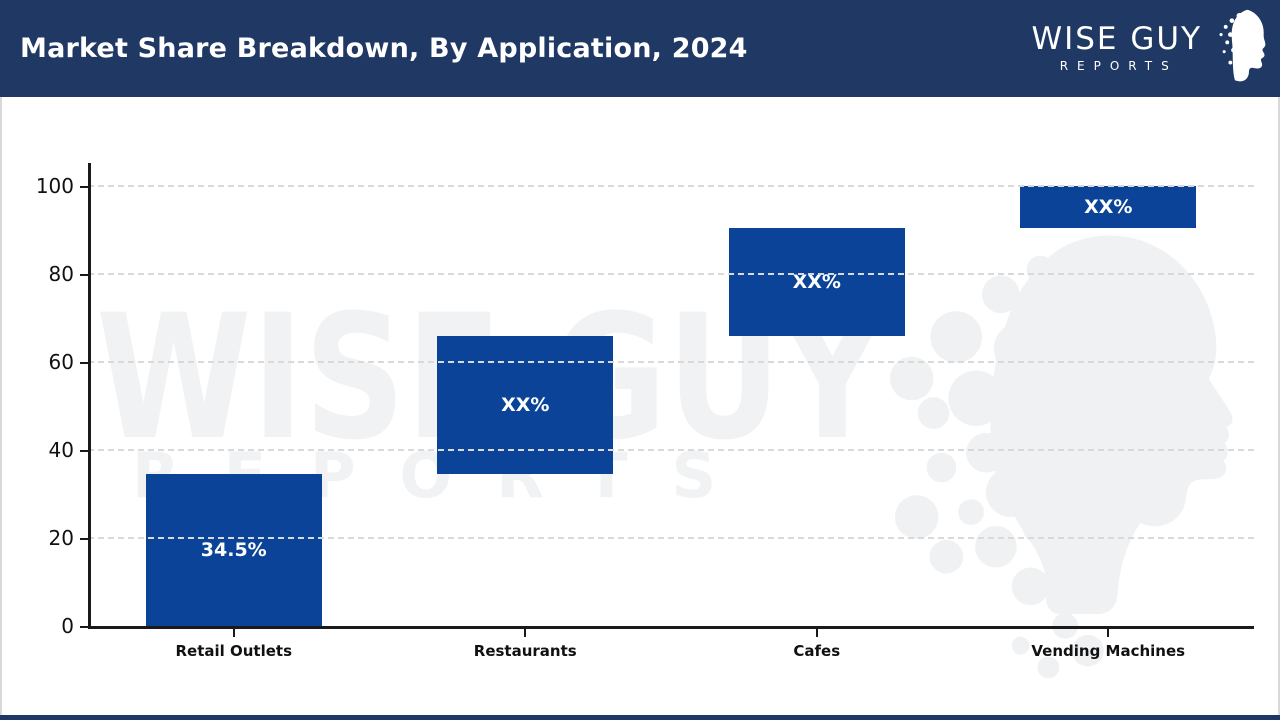 The image size is (1280, 720). I want to click on footer-bar, so click(640, 717).